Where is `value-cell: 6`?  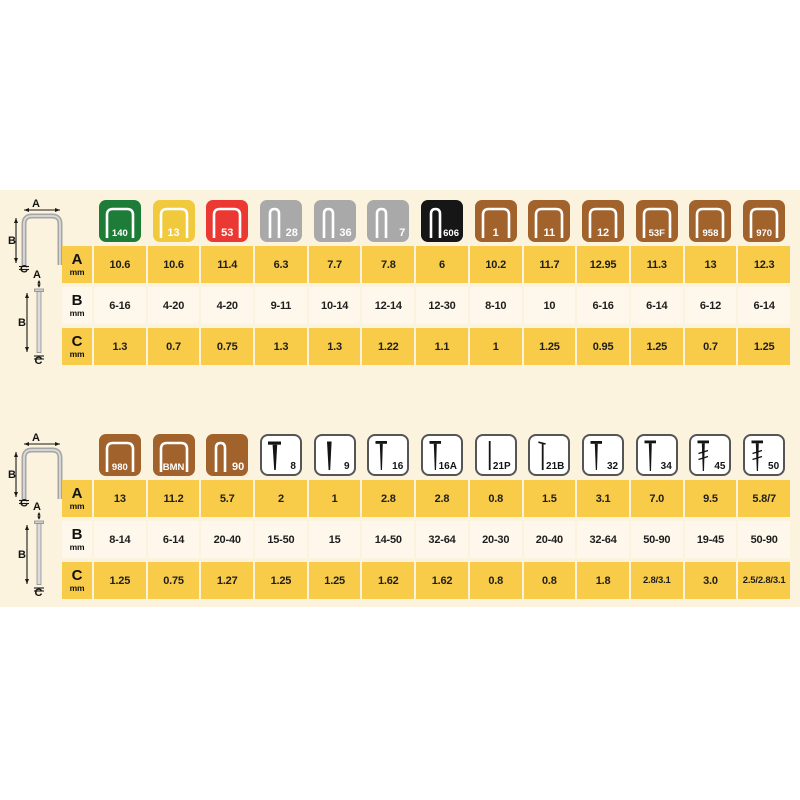
value-cell: 6 is located at coordinates (442, 264).